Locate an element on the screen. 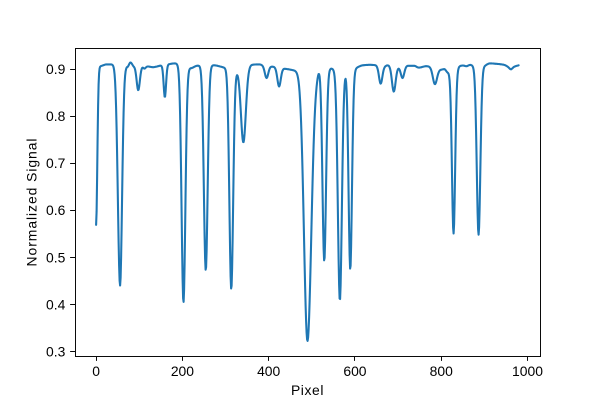 The image size is (600, 400). svg-text: 0.9 is located at coordinates (56, 69).